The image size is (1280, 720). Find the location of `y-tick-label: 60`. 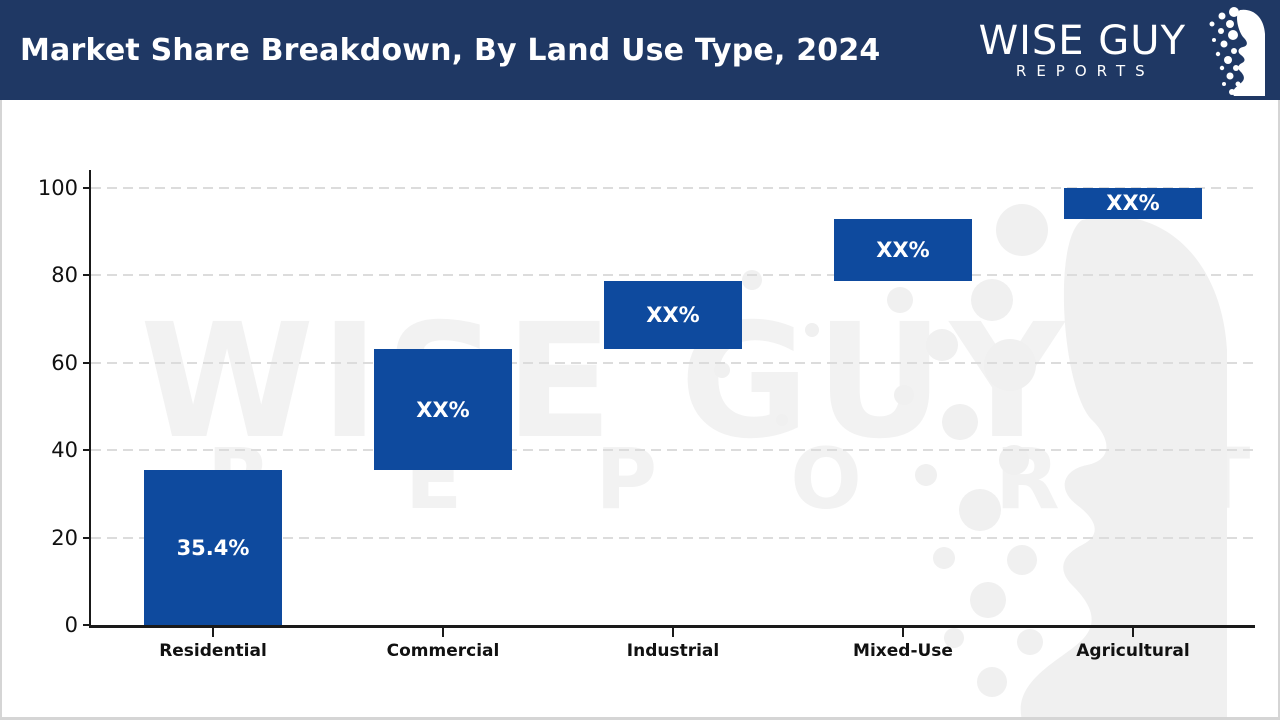

y-tick-label: 60 is located at coordinates (64, 362).